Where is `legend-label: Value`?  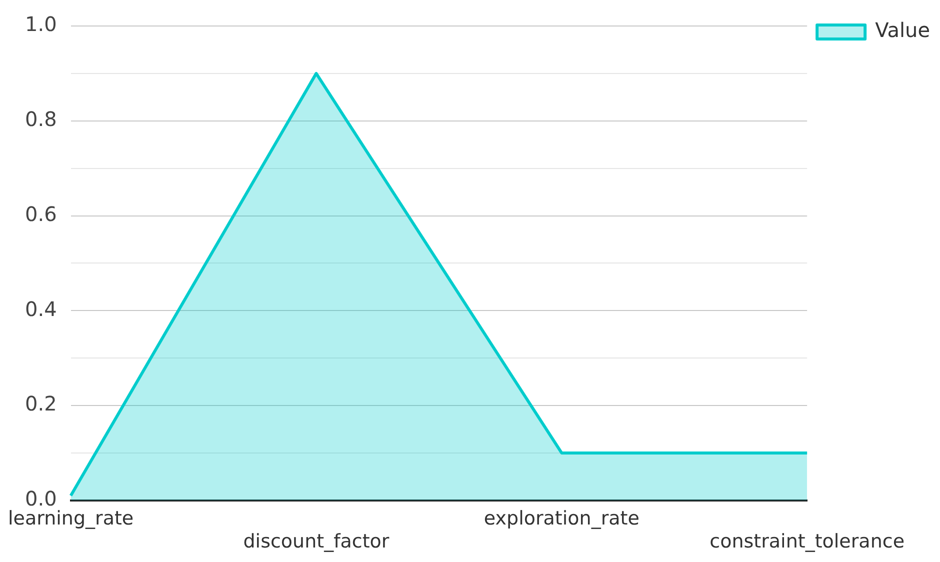
legend-label: Value is located at coordinates (902, 30).